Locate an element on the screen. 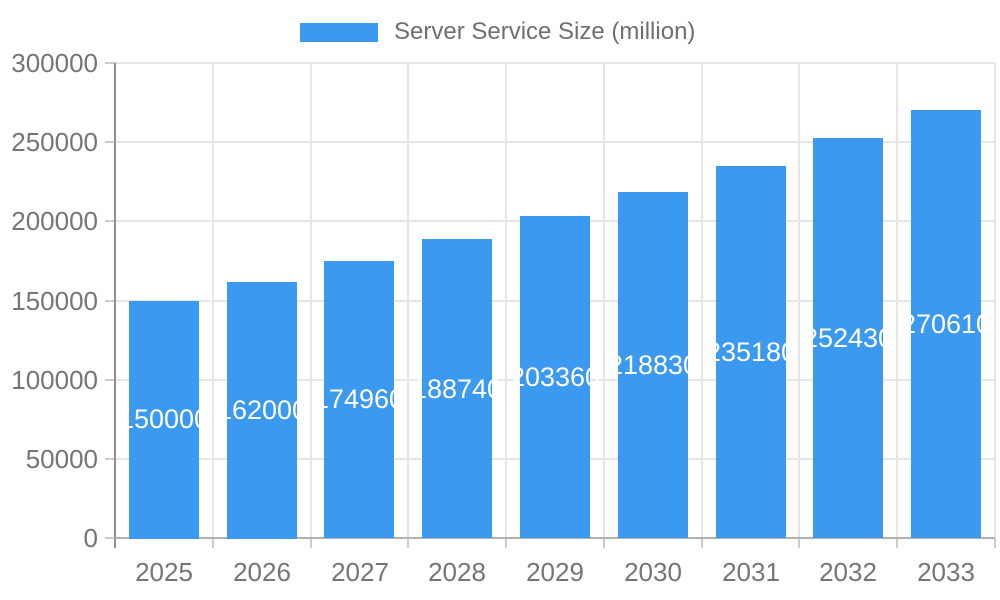 Image resolution: width=1000 pixels, height=600 pixels. y-tick-label: 250000 is located at coordinates (54, 142).